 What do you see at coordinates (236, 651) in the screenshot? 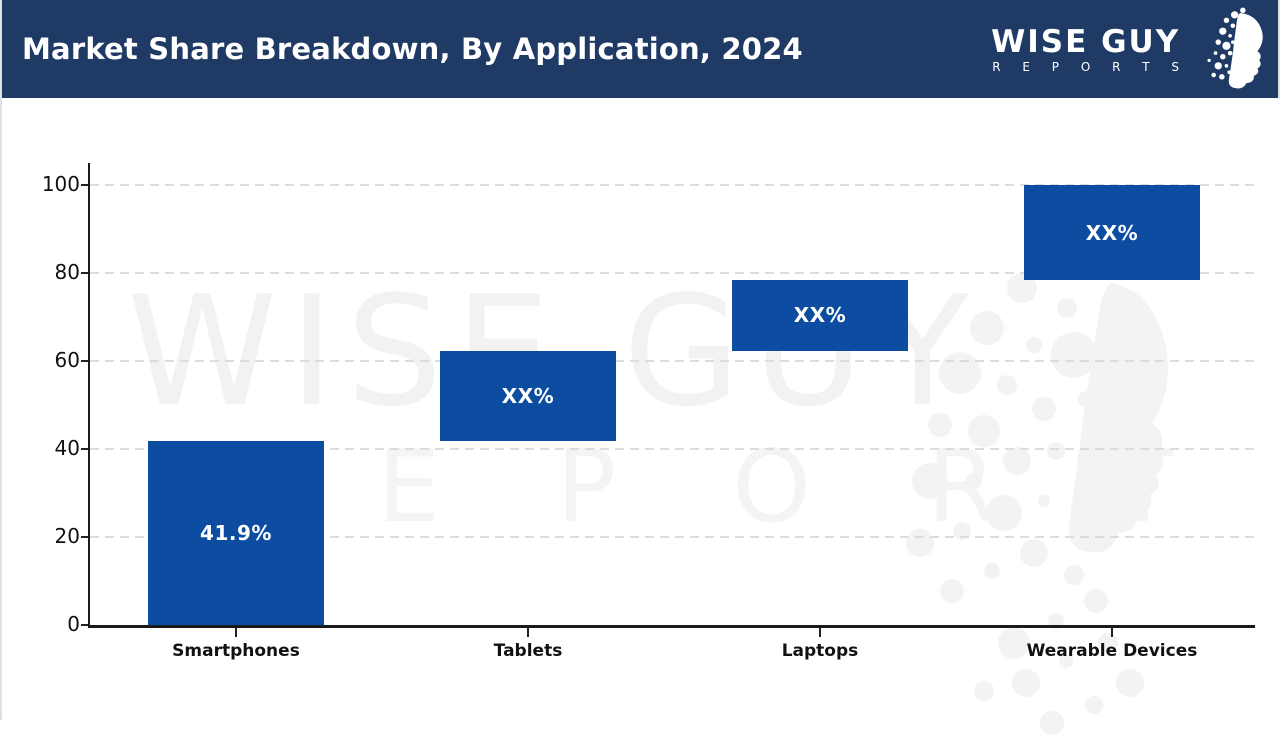
I see `x-category-label: Smartphones` at bounding box center [236, 651].